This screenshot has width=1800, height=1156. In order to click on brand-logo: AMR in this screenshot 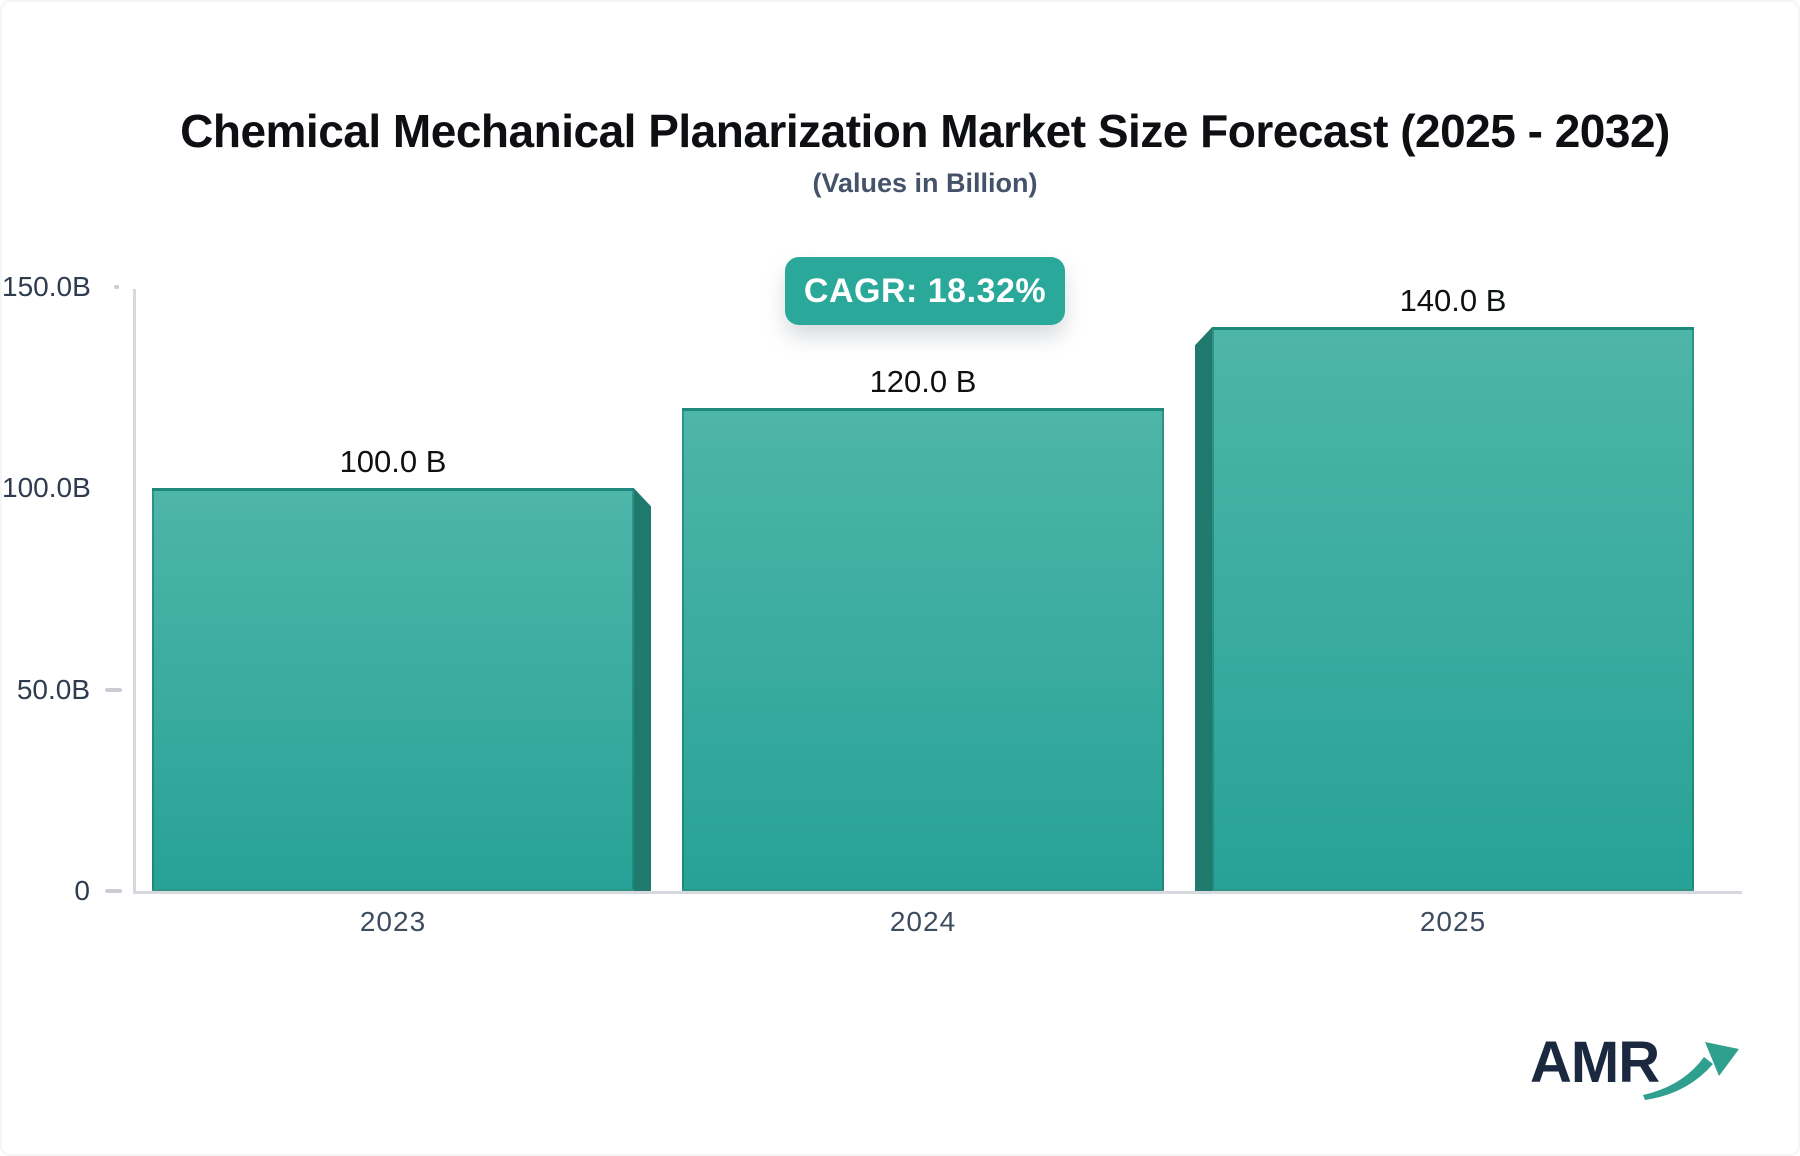, I will do `click(1636, 1070)`.